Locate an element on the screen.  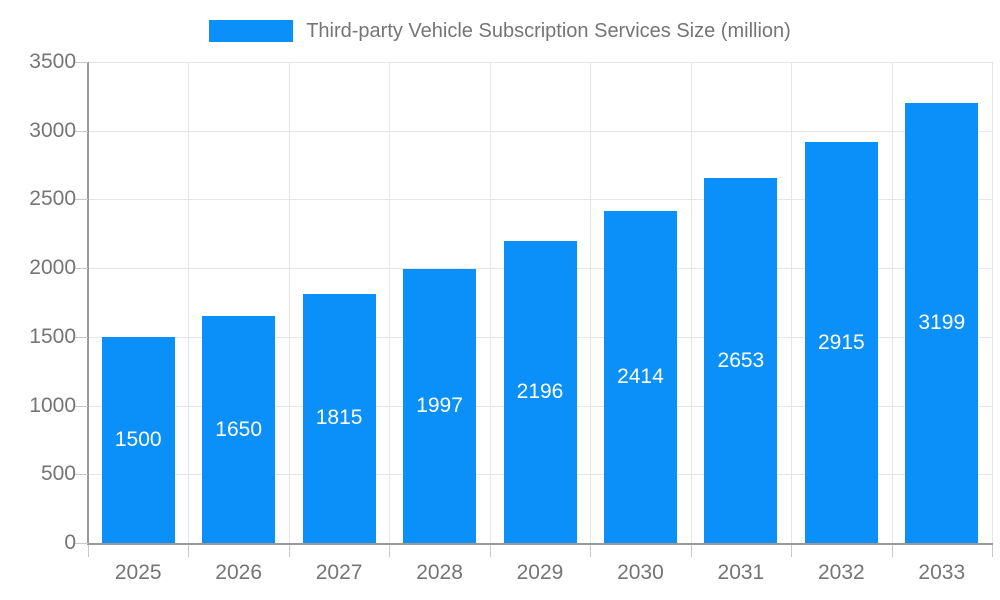
y-axis-label: 500 is located at coordinates (58, 474).